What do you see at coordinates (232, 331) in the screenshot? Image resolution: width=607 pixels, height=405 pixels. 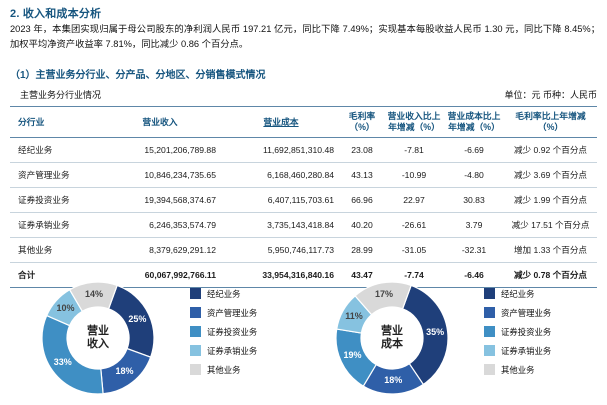 I see `legend-label: 证券投资业务` at bounding box center [232, 331].